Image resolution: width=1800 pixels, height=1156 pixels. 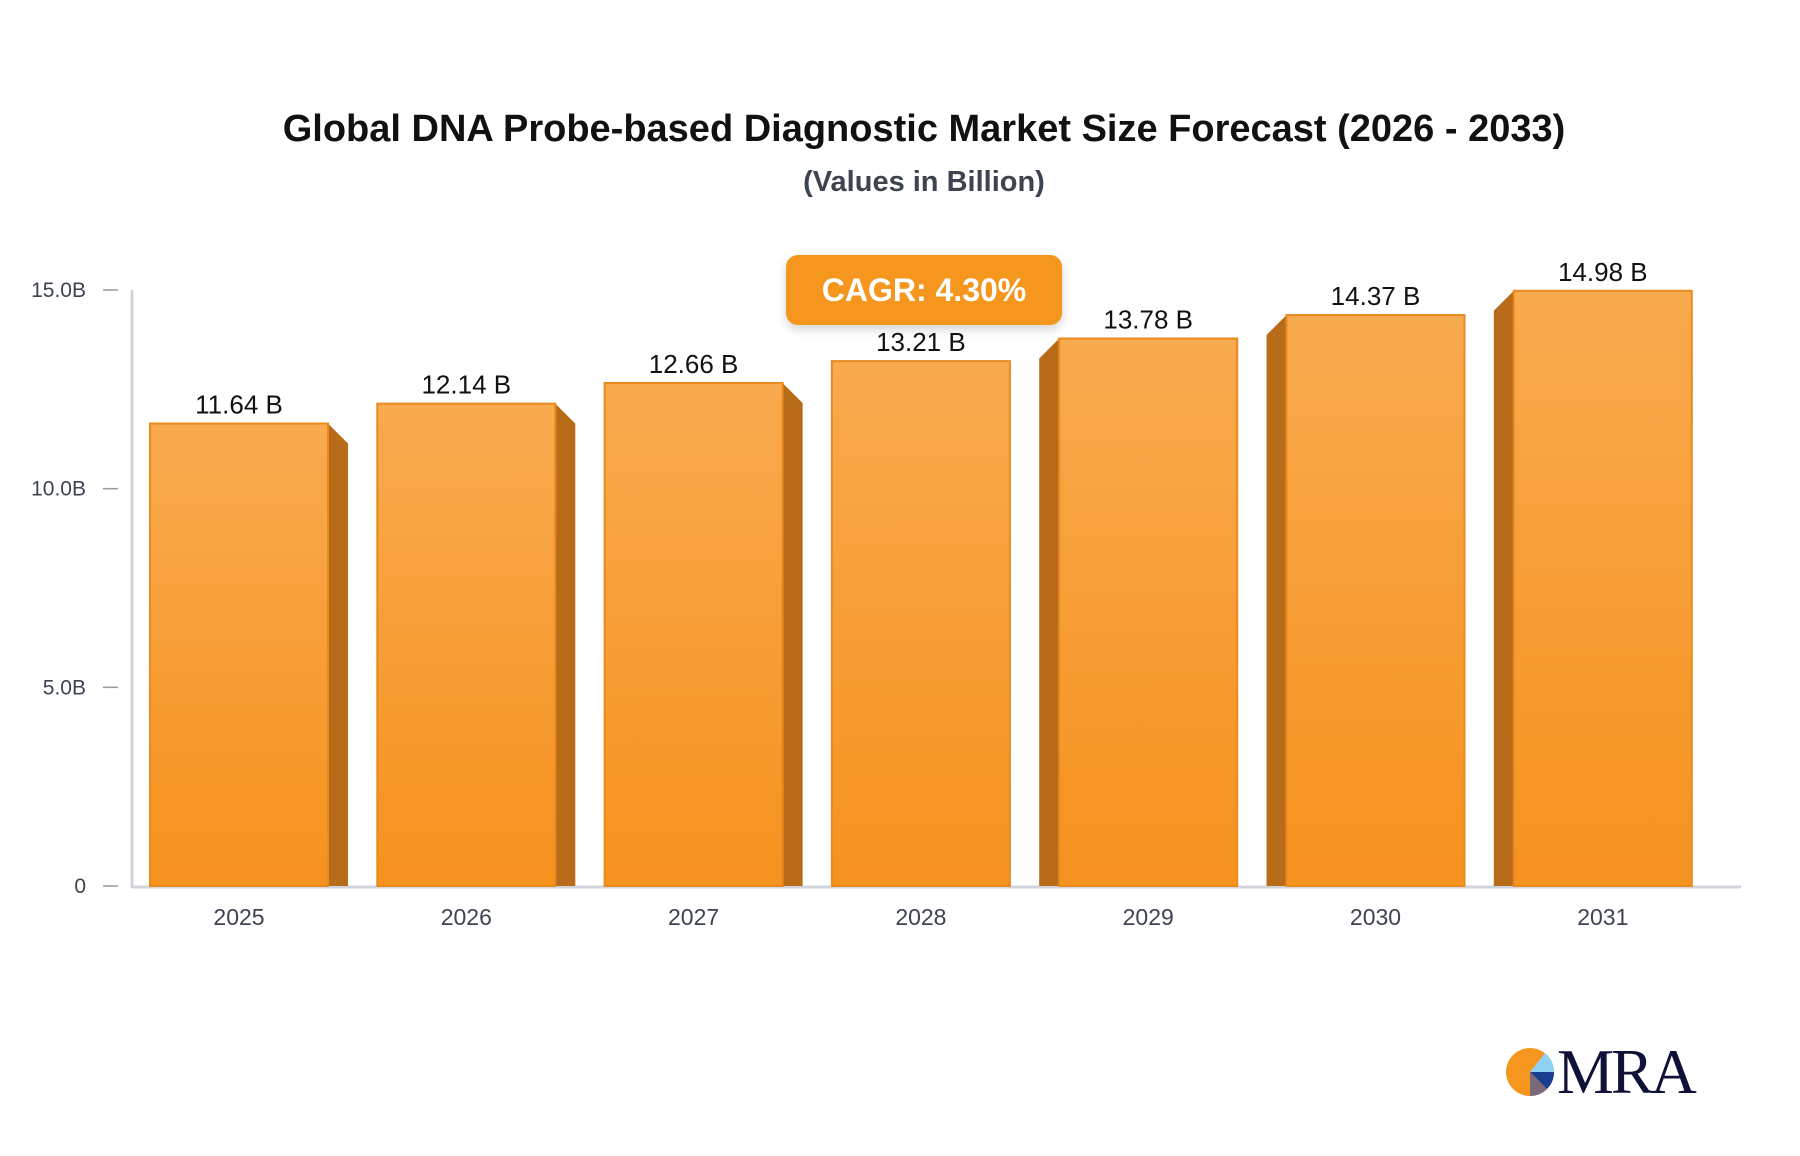 I want to click on y-tick-label: 10.0B, so click(x=58, y=489).